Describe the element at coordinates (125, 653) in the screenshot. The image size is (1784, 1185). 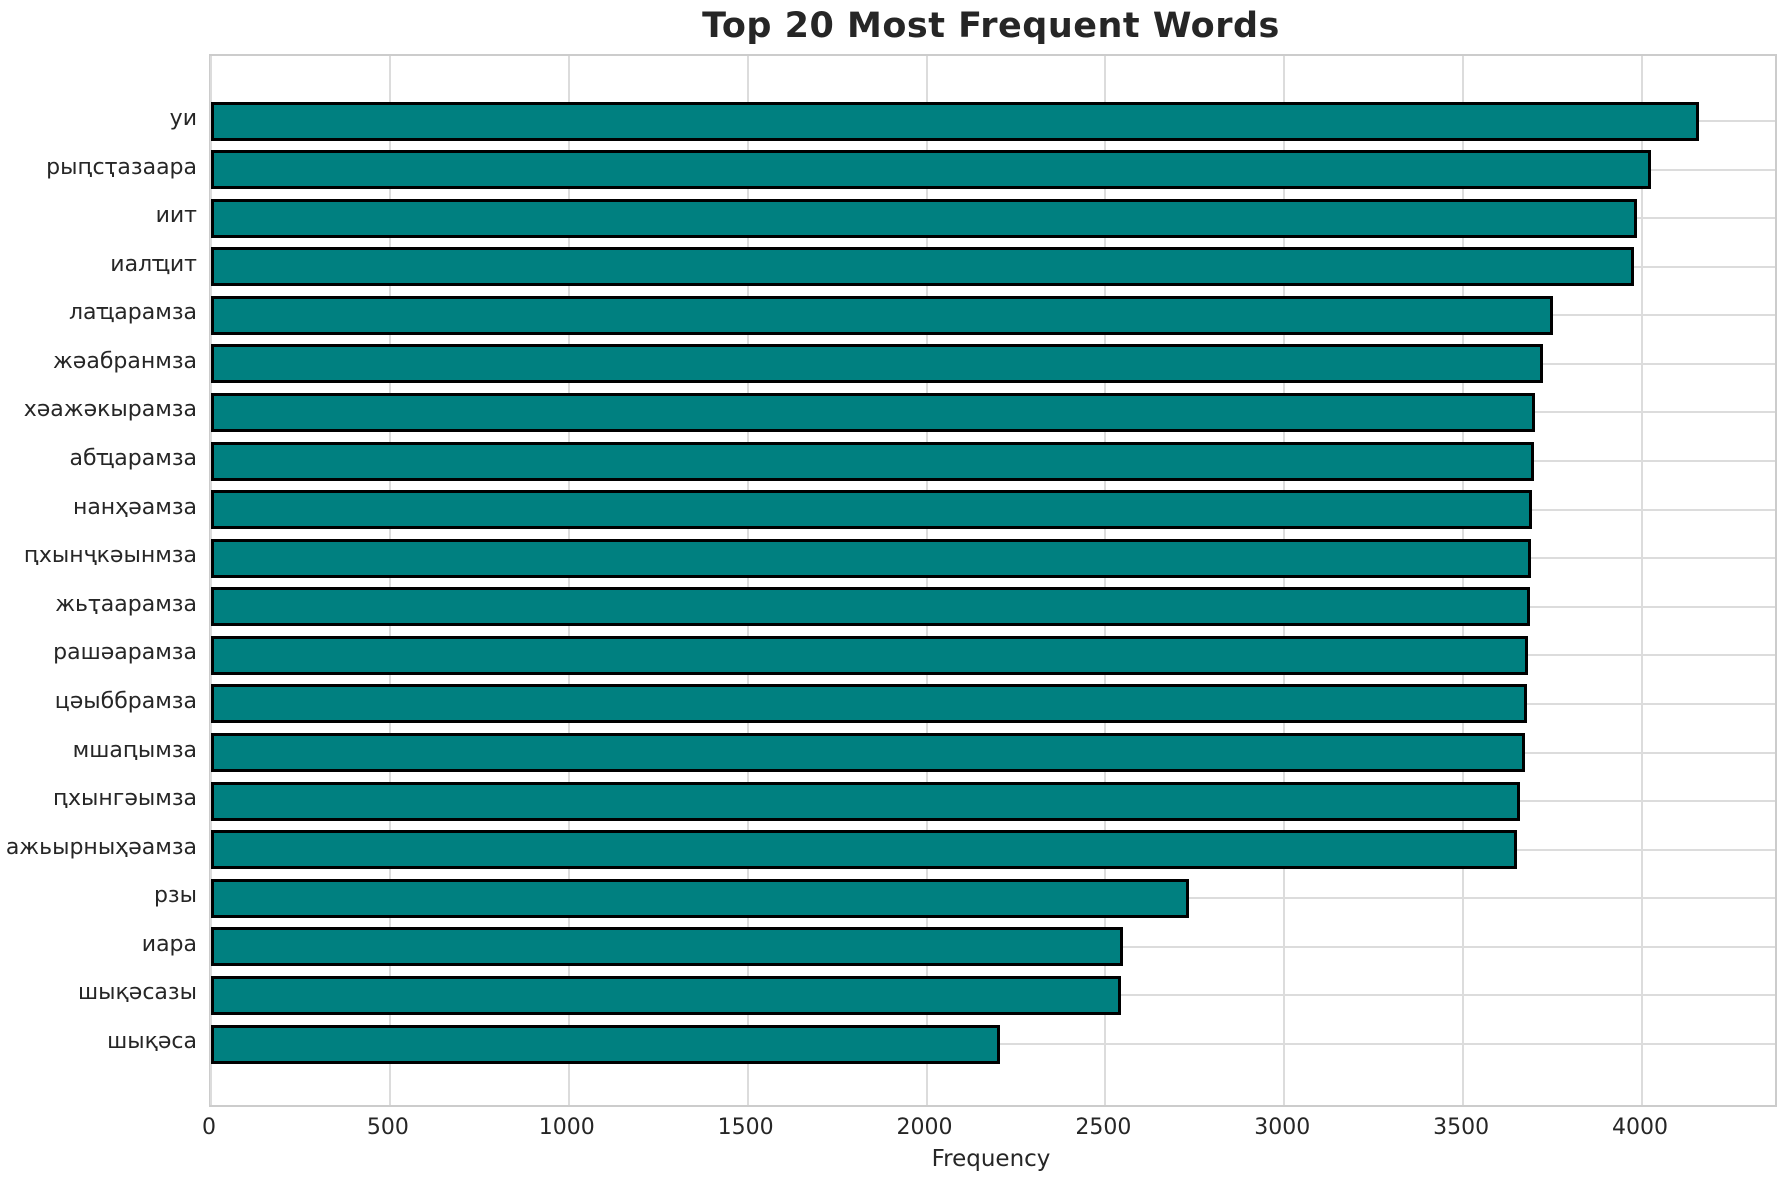
I see `y-tick-label: рашәарамза` at that location.